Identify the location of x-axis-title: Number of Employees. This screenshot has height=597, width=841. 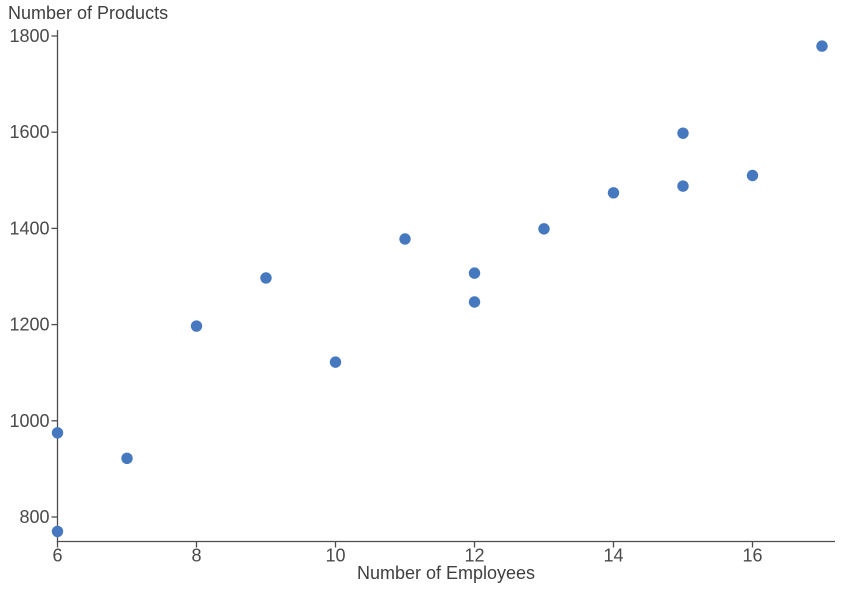
(446, 573).